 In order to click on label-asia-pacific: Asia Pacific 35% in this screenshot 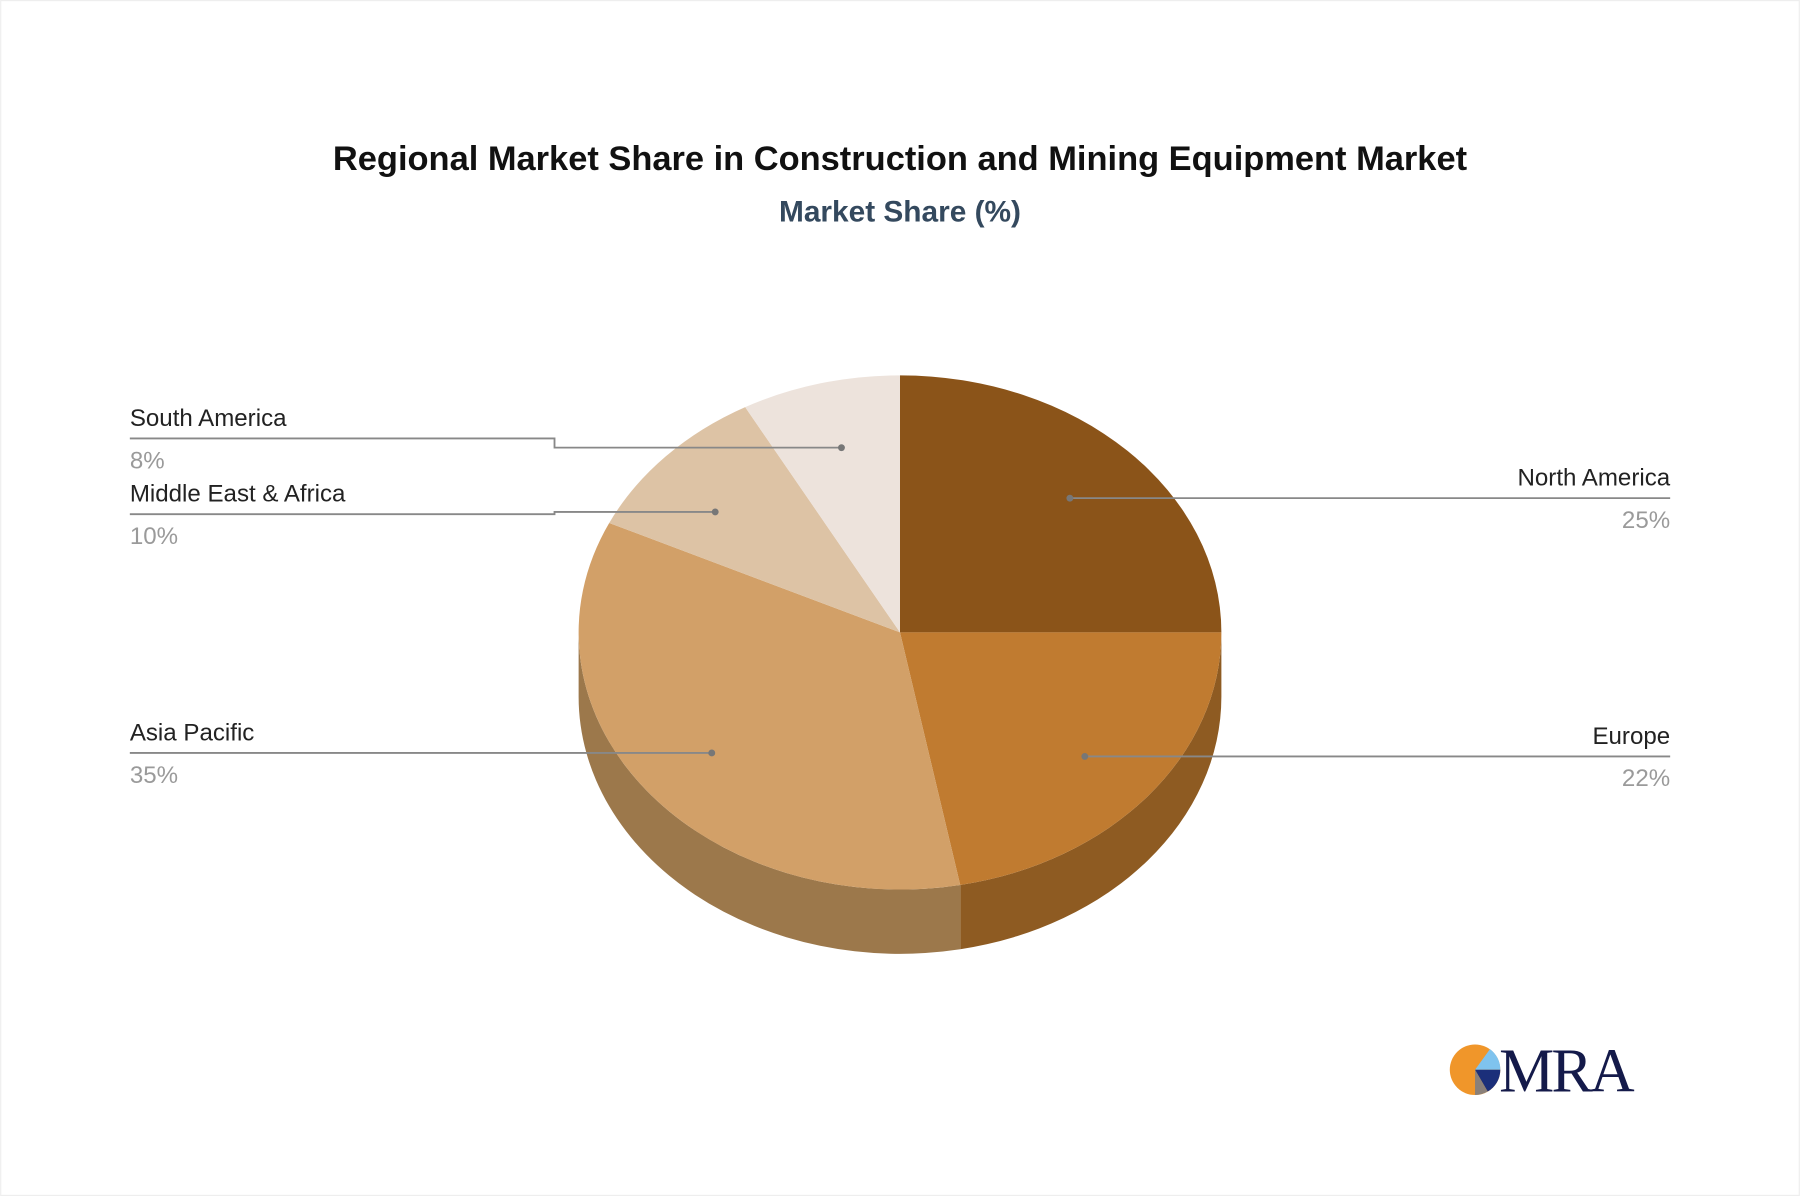, I will do `click(422, 754)`.